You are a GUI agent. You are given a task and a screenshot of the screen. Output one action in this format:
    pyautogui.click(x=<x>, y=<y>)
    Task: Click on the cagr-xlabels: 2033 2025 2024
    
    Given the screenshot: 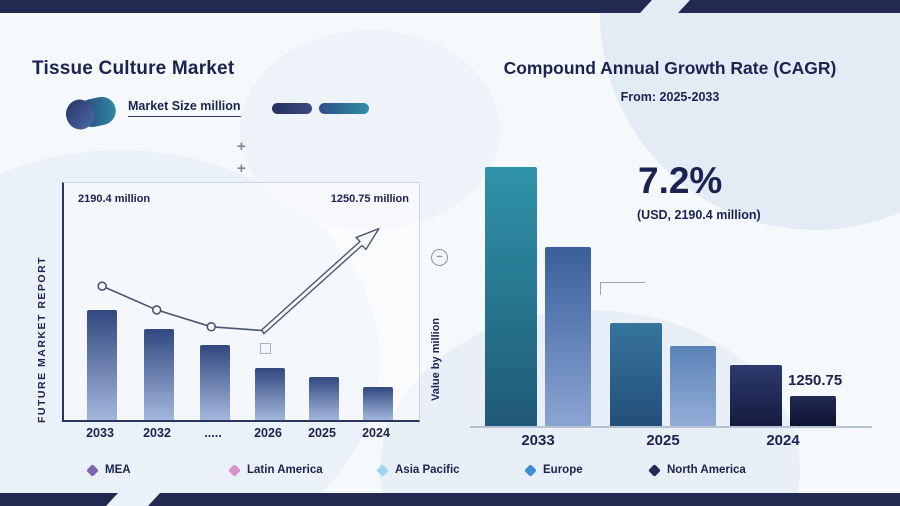 What is the action you would take?
    pyautogui.click(x=671, y=442)
    